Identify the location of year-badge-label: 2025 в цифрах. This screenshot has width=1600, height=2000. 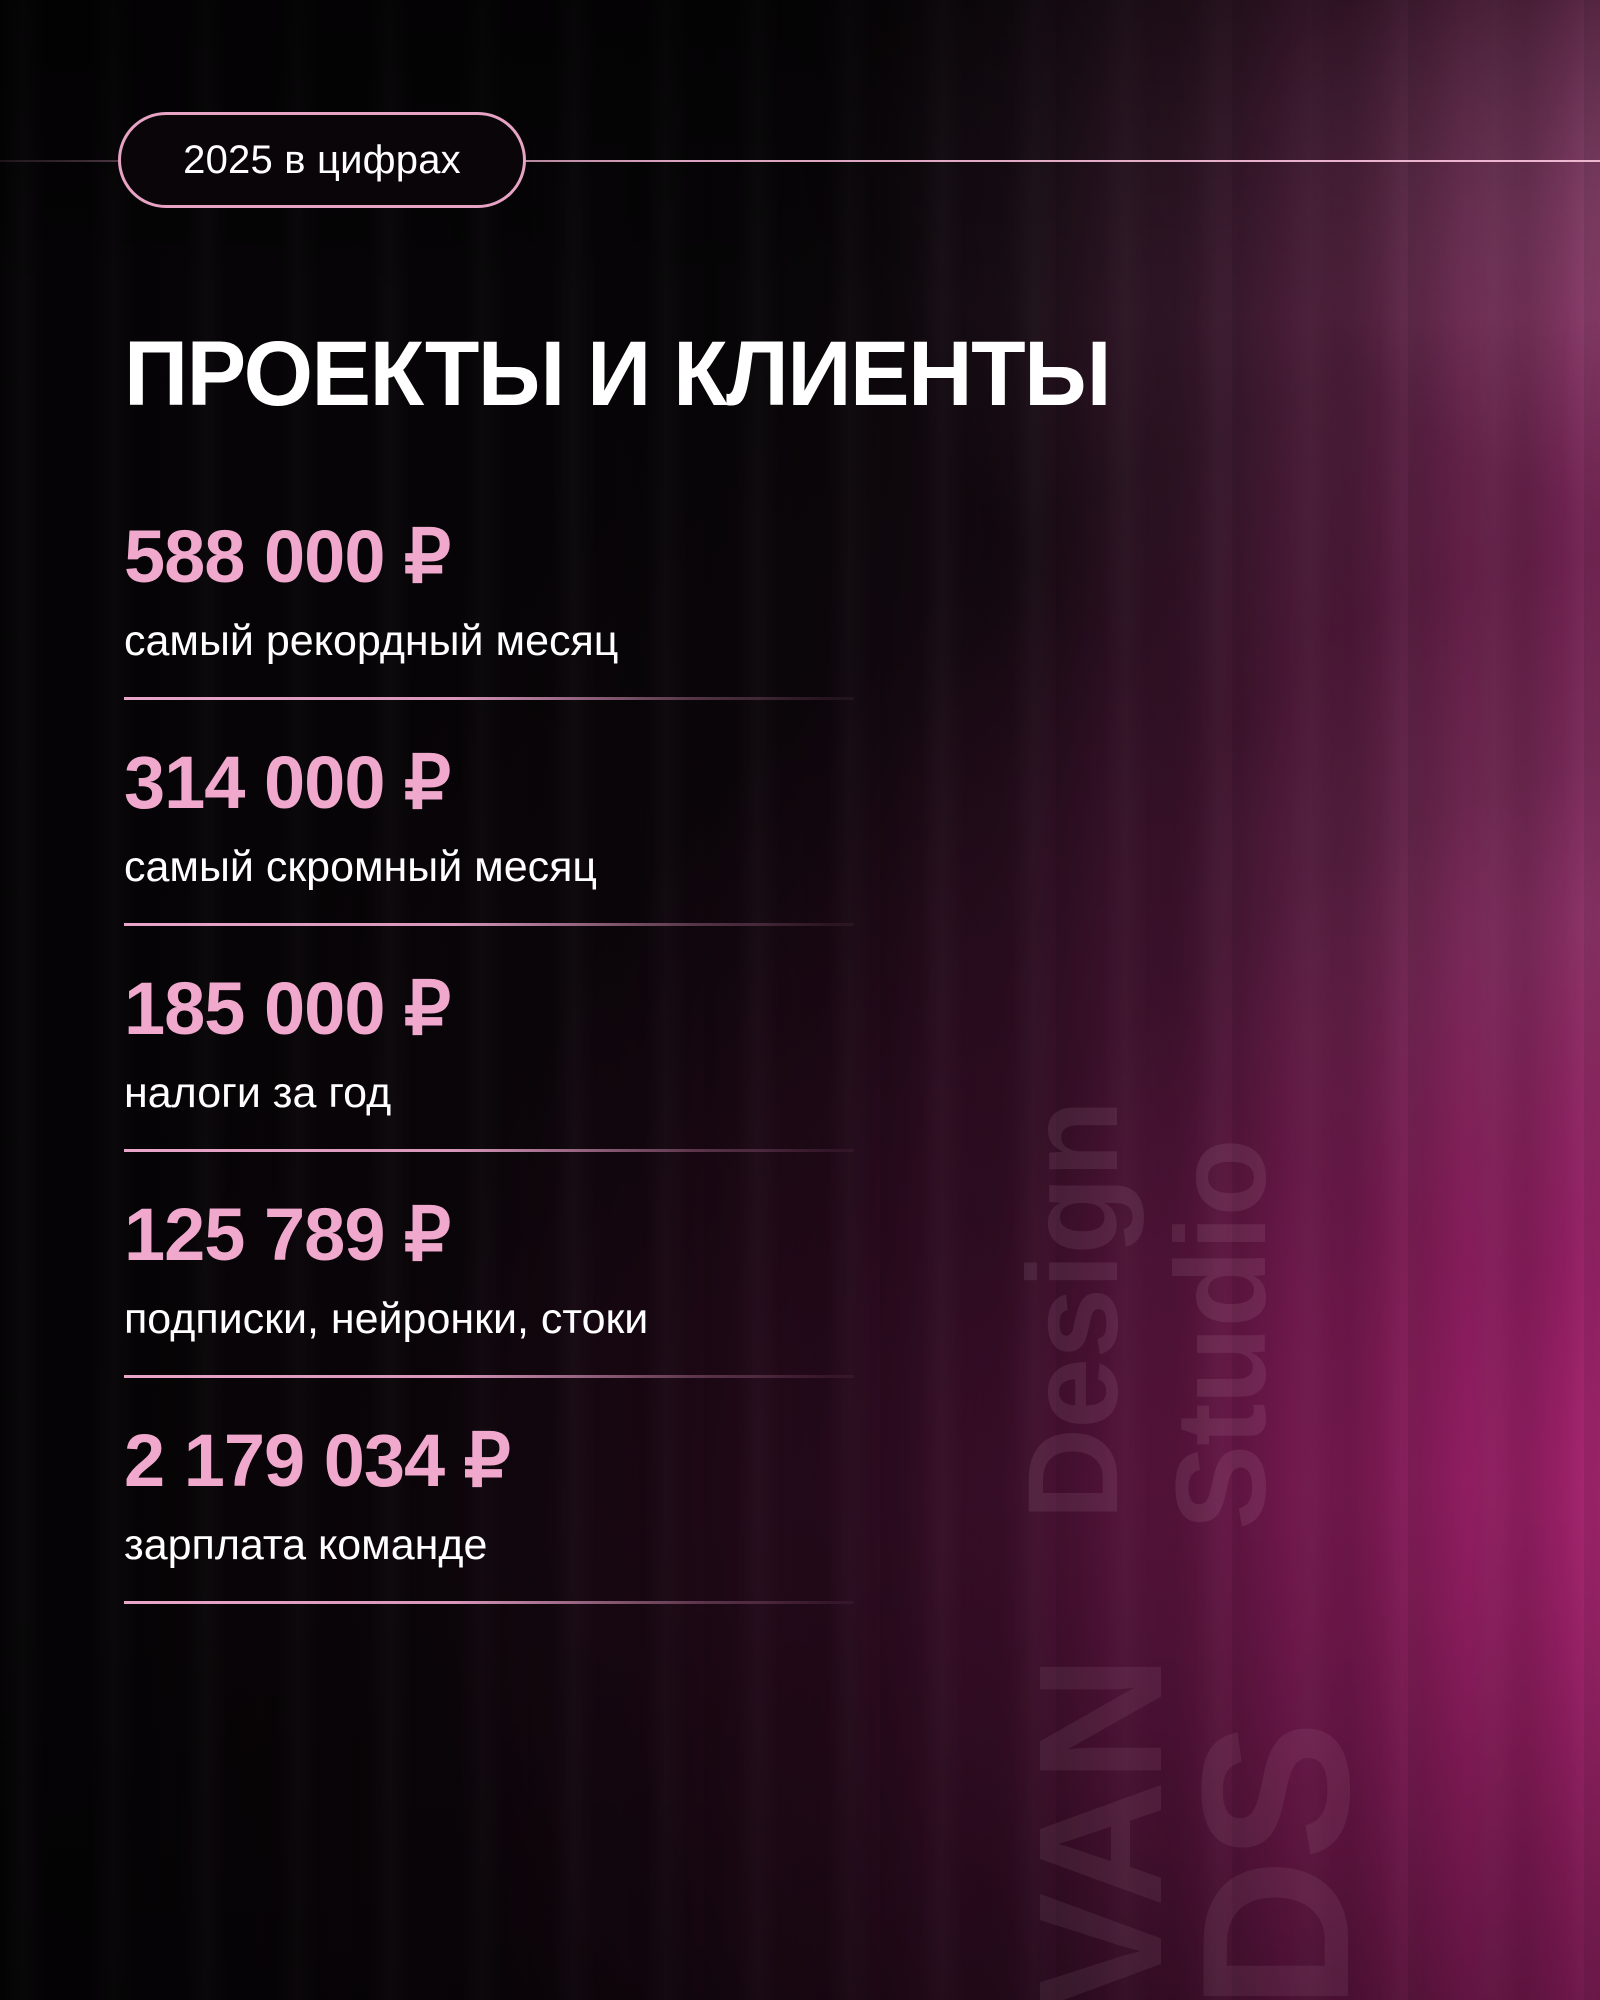
(322, 159).